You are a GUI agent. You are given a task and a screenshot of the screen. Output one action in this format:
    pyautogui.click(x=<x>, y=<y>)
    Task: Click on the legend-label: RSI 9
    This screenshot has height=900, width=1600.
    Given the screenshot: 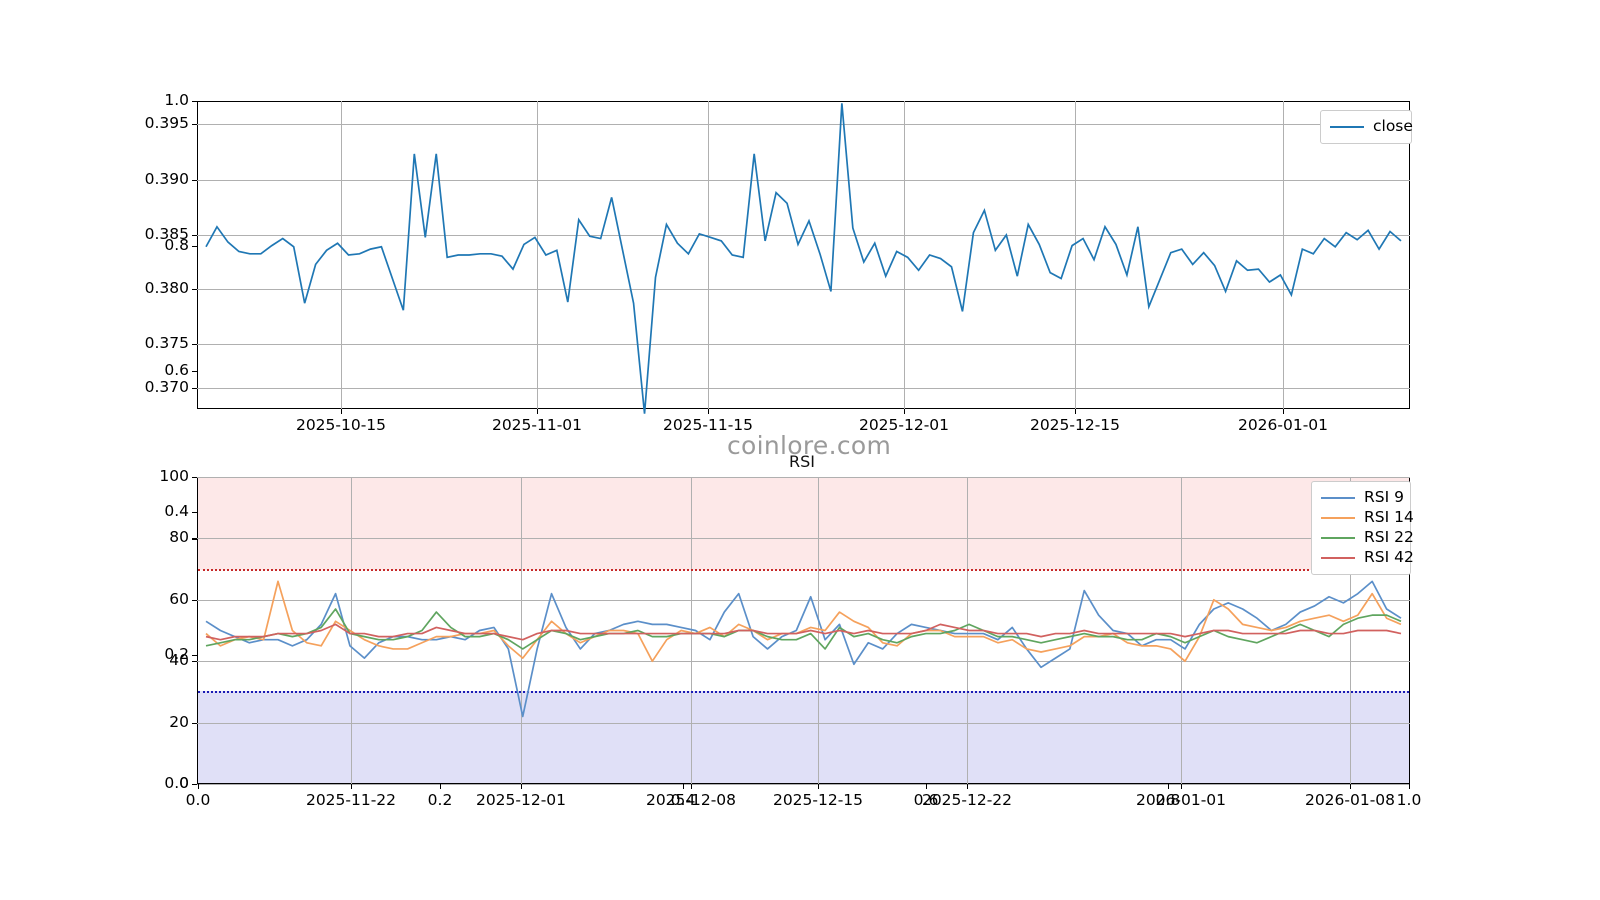 What is the action you would take?
    pyautogui.click(x=1384, y=497)
    